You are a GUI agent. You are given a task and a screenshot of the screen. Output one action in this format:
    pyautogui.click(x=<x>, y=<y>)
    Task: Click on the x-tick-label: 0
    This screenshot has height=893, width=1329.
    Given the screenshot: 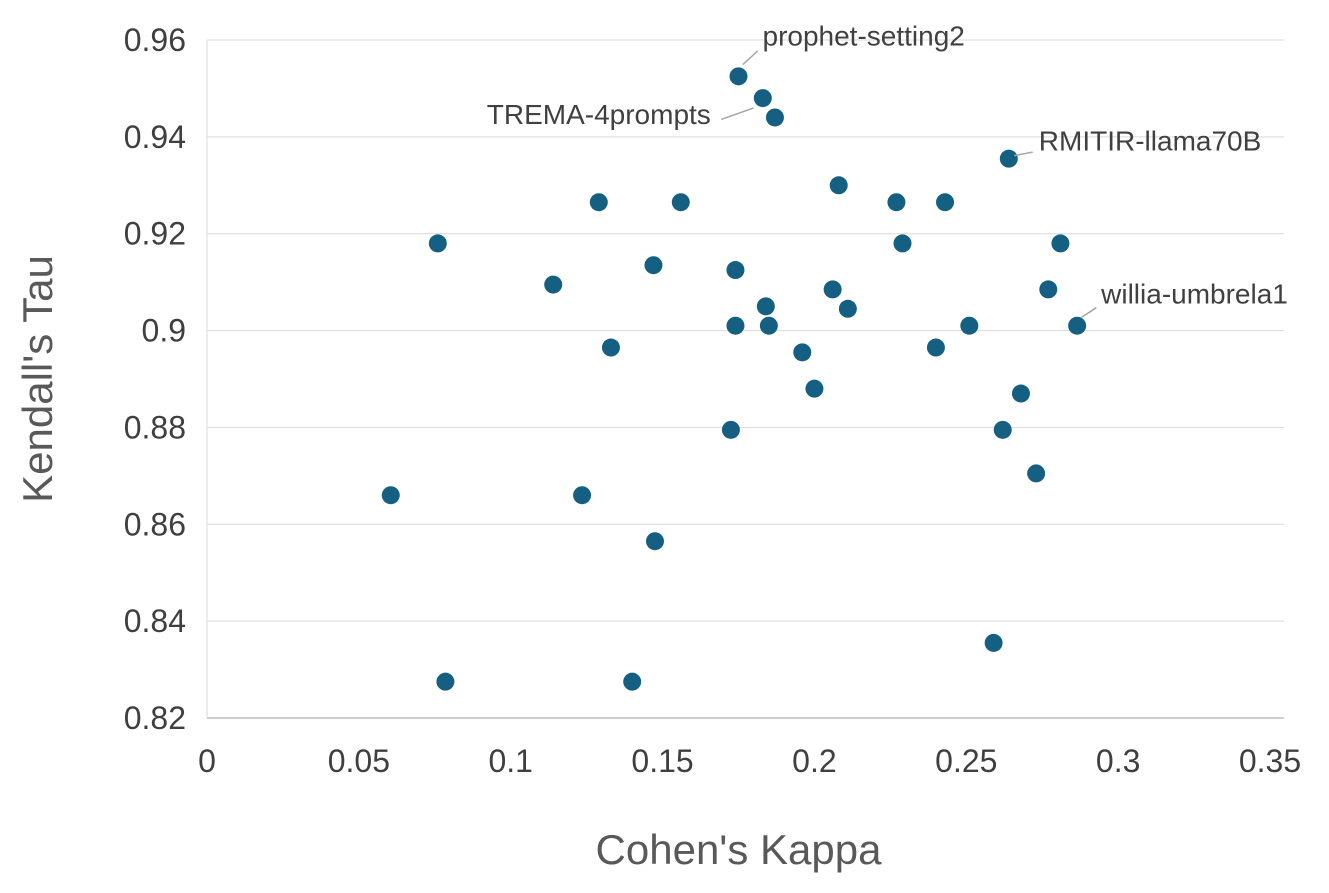 What is the action you would take?
    pyautogui.click(x=207, y=761)
    